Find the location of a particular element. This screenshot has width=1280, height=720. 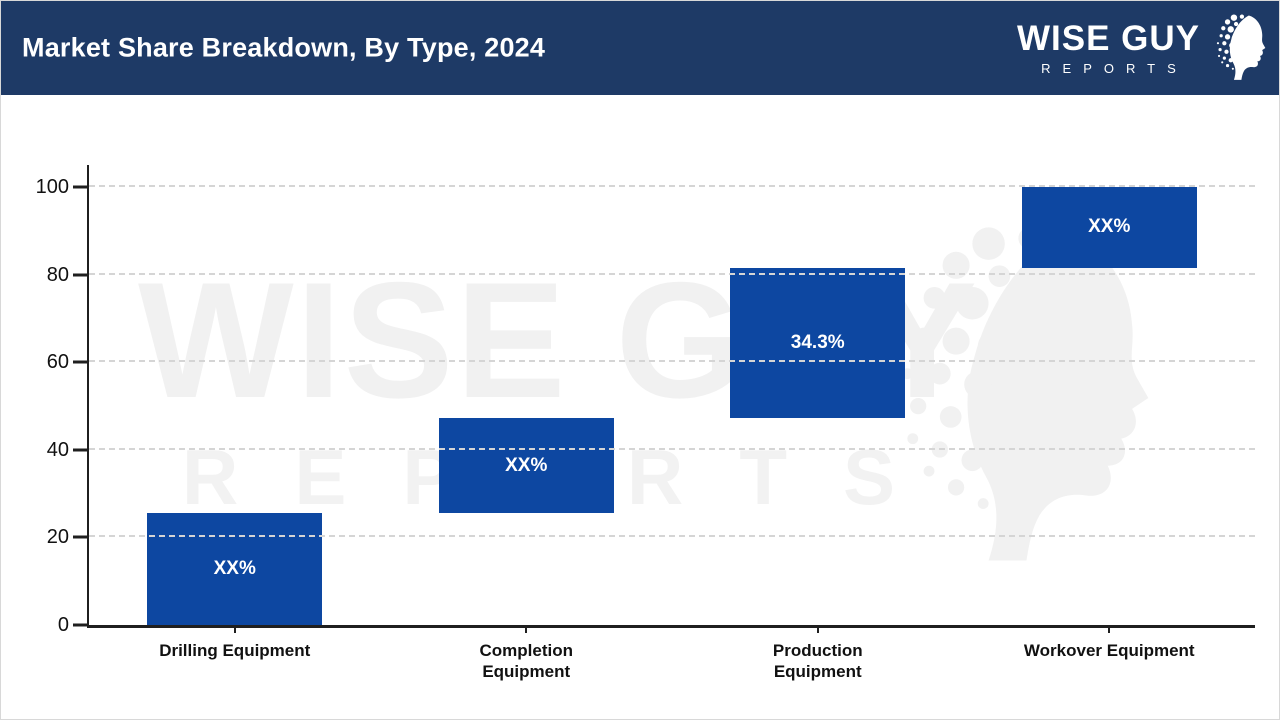

x-category-label: Production Equipment is located at coordinates (817, 661).